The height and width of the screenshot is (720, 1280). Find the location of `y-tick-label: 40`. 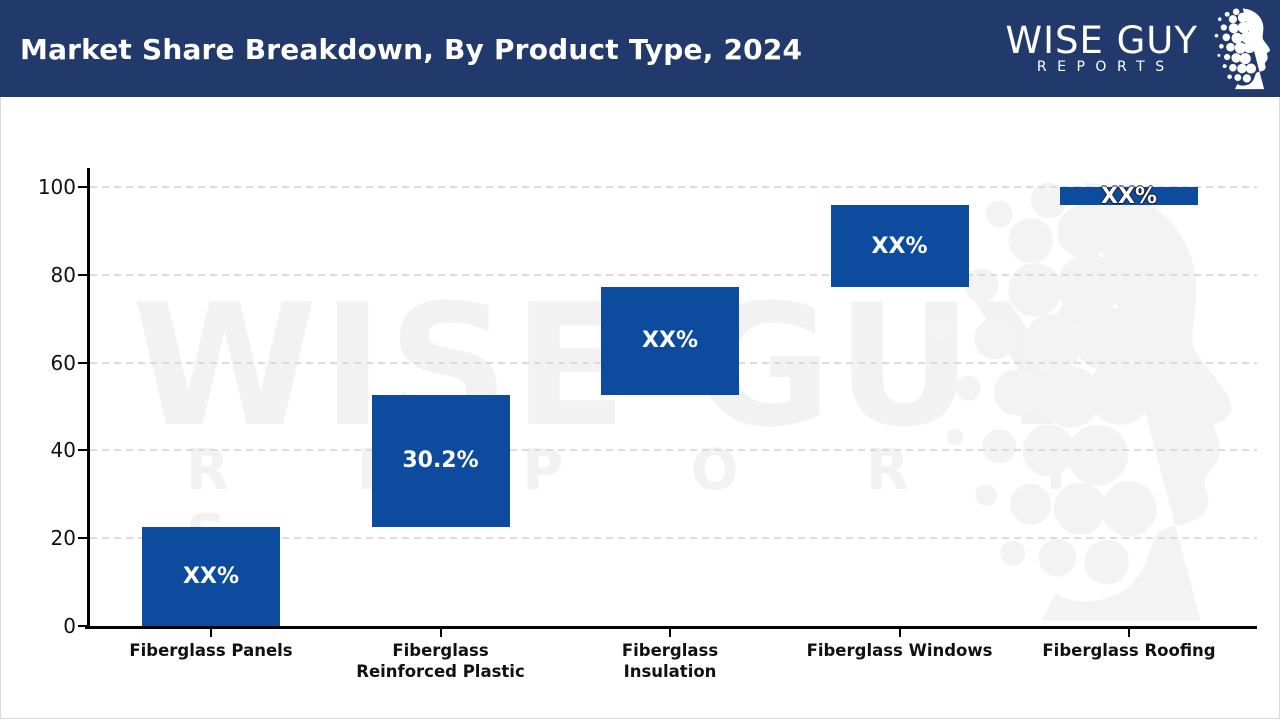

y-tick-label: 40 is located at coordinates (63, 450).